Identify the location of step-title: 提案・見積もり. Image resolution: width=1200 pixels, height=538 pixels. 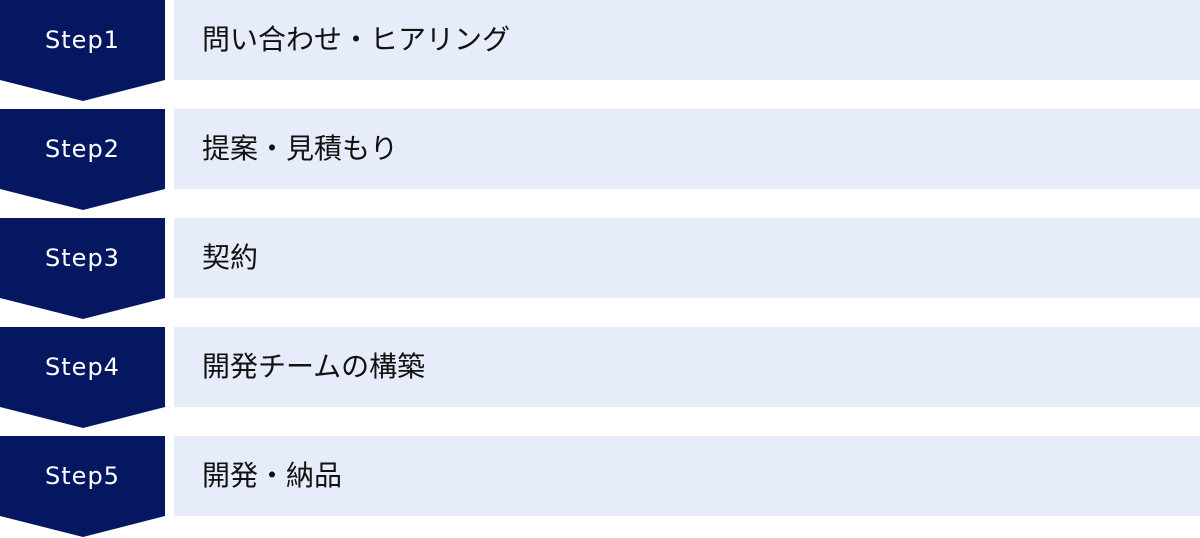
(300, 148).